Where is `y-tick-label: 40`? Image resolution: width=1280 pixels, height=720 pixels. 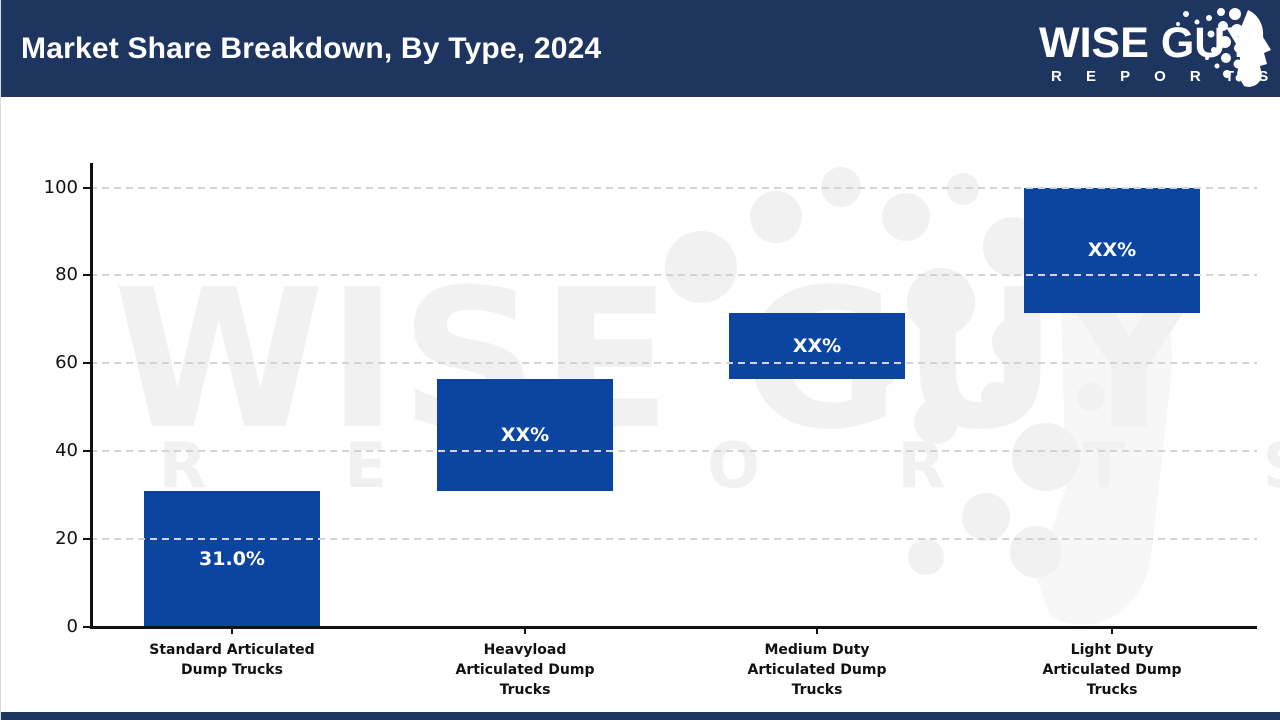
y-tick-label: 40 is located at coordinates (66, 451).